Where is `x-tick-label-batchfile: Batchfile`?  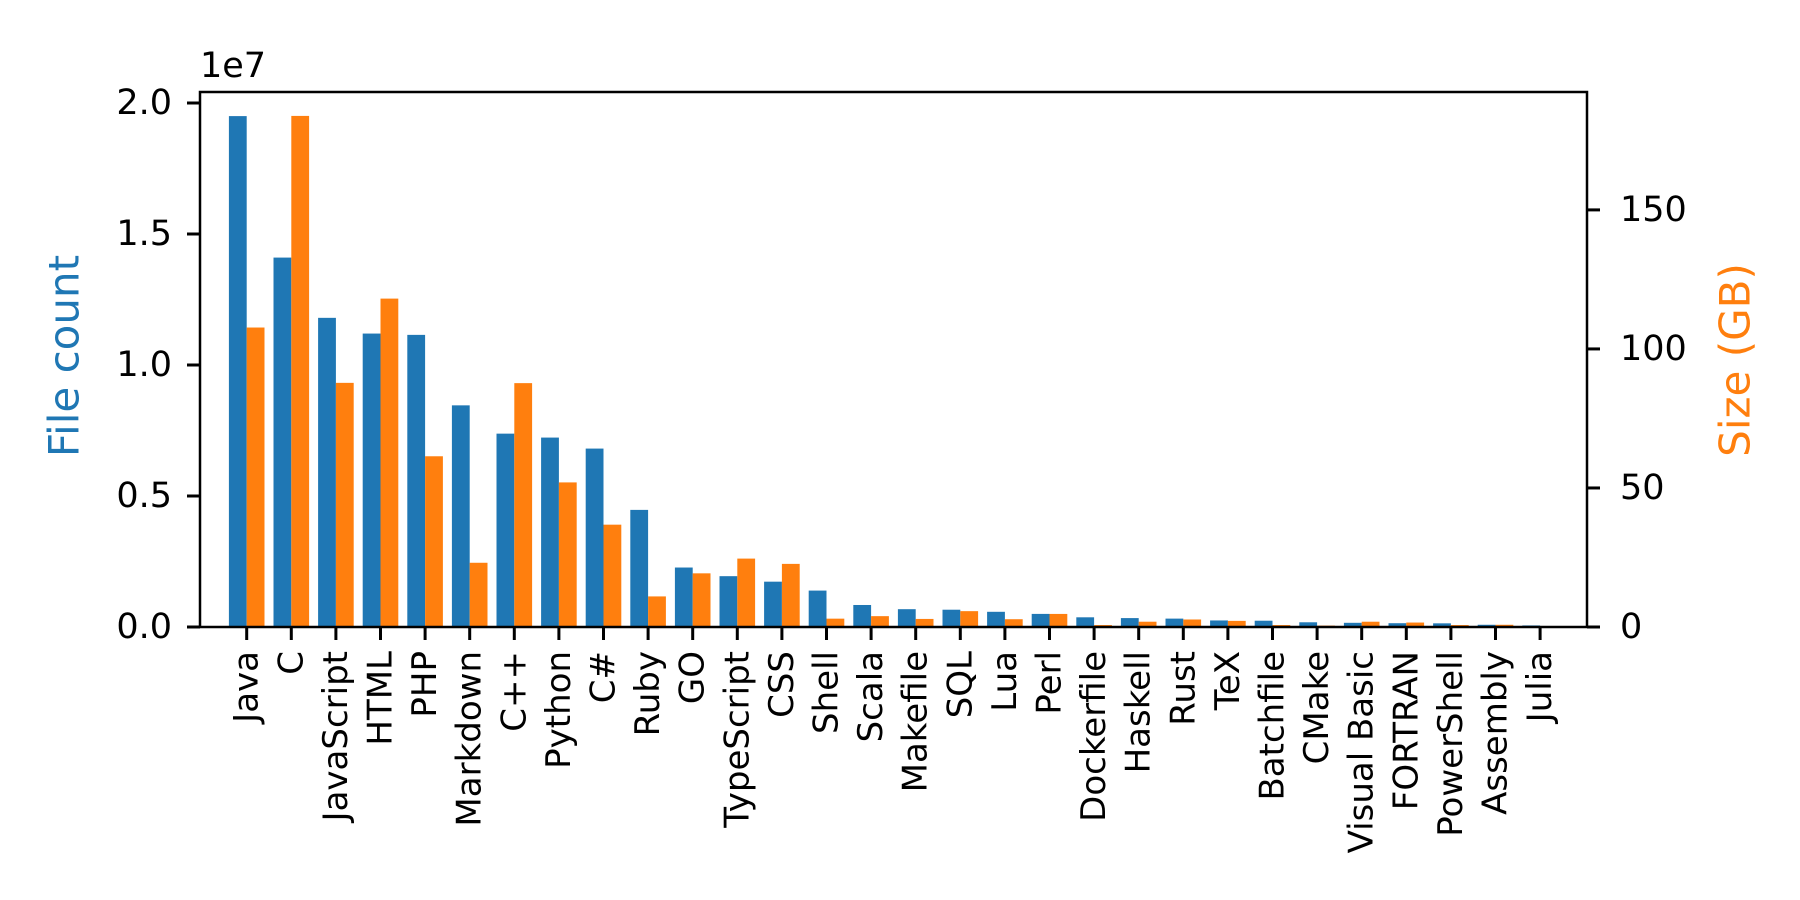
x-tick-label-batchfile: Batchfile is located at coordinates (1273, 726).